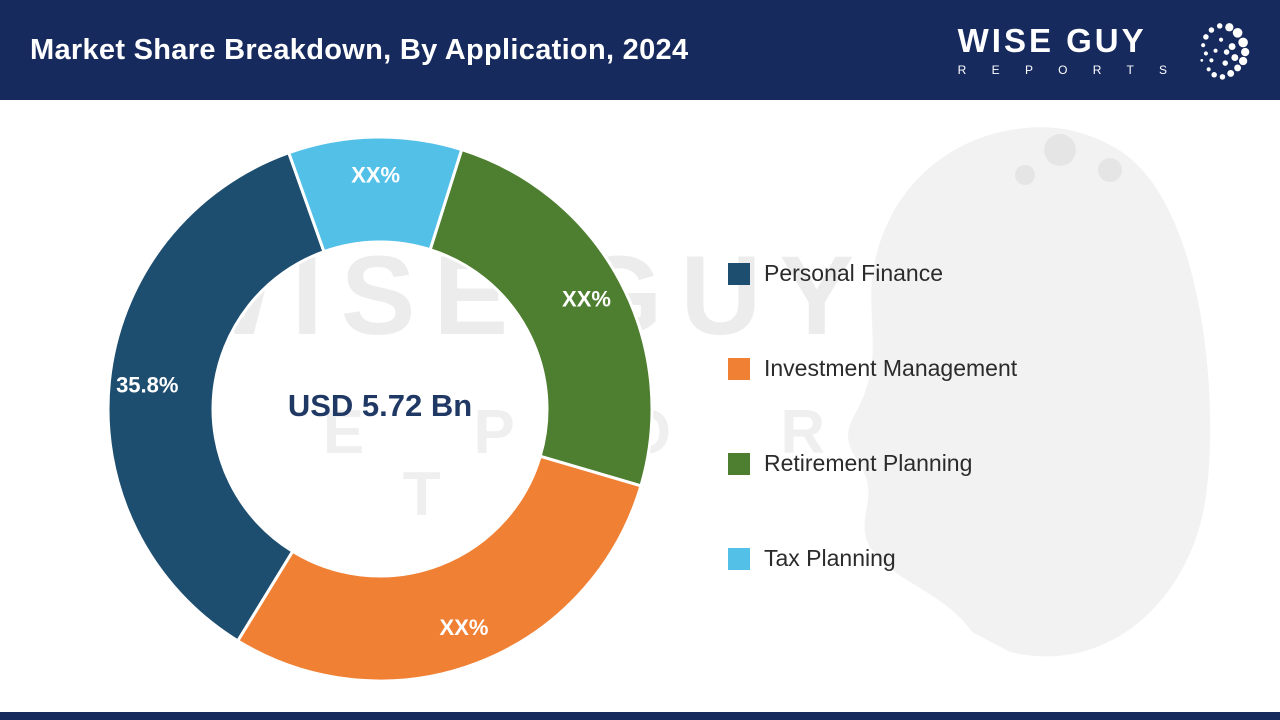  Describe the element at coordinates (830, 558) in the screenshot. I see `legend-label-tax-planning: Tax Planning` at that location.